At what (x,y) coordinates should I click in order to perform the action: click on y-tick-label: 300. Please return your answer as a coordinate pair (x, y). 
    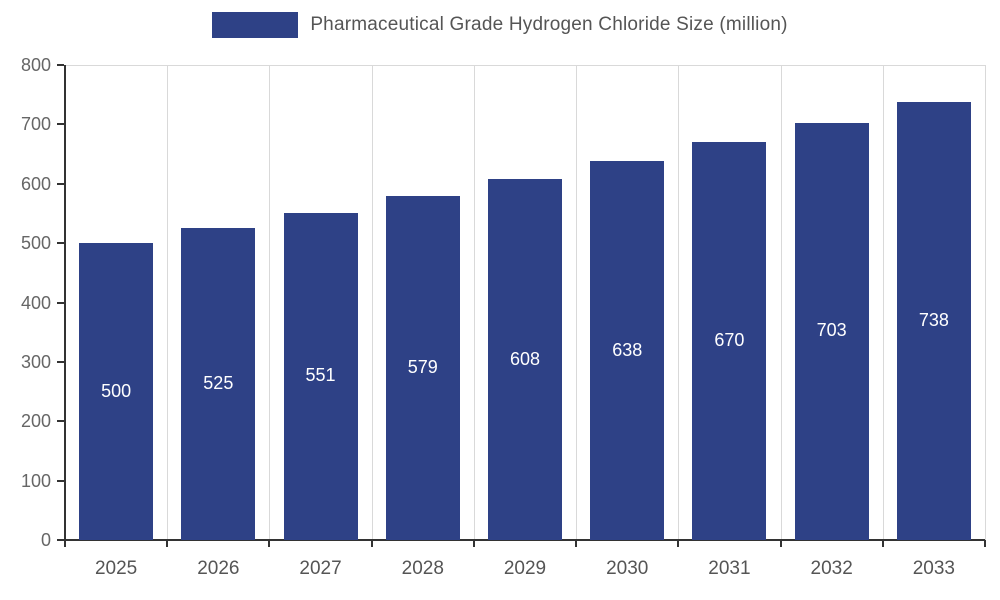
    Looking at the image, I should click on (35, 361).